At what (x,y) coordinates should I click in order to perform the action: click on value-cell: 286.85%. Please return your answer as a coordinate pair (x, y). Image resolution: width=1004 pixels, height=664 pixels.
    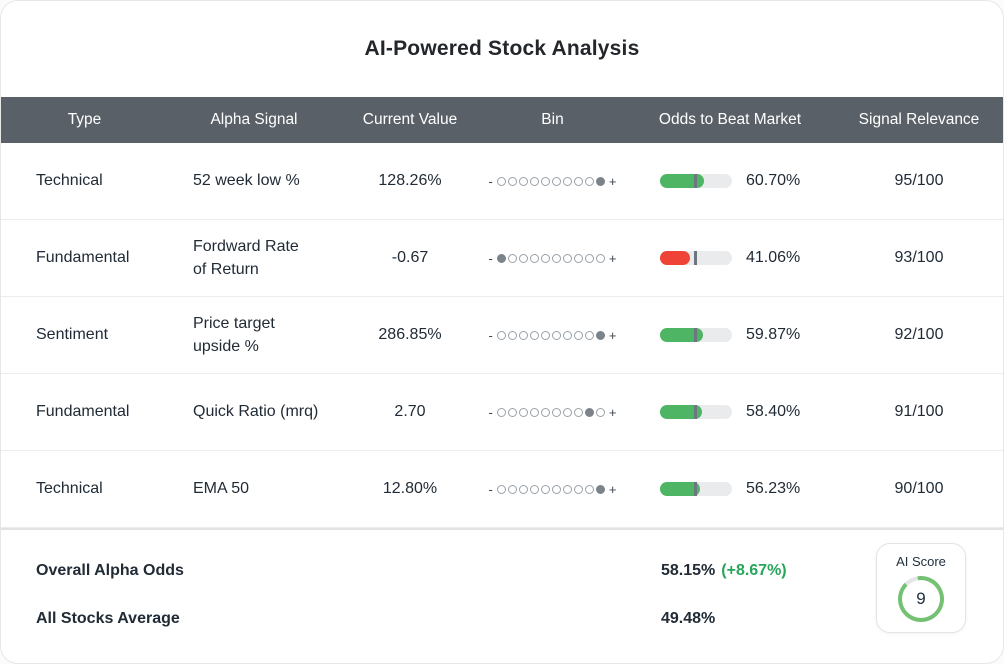
    Looking at the image, I should click on (410, 334).